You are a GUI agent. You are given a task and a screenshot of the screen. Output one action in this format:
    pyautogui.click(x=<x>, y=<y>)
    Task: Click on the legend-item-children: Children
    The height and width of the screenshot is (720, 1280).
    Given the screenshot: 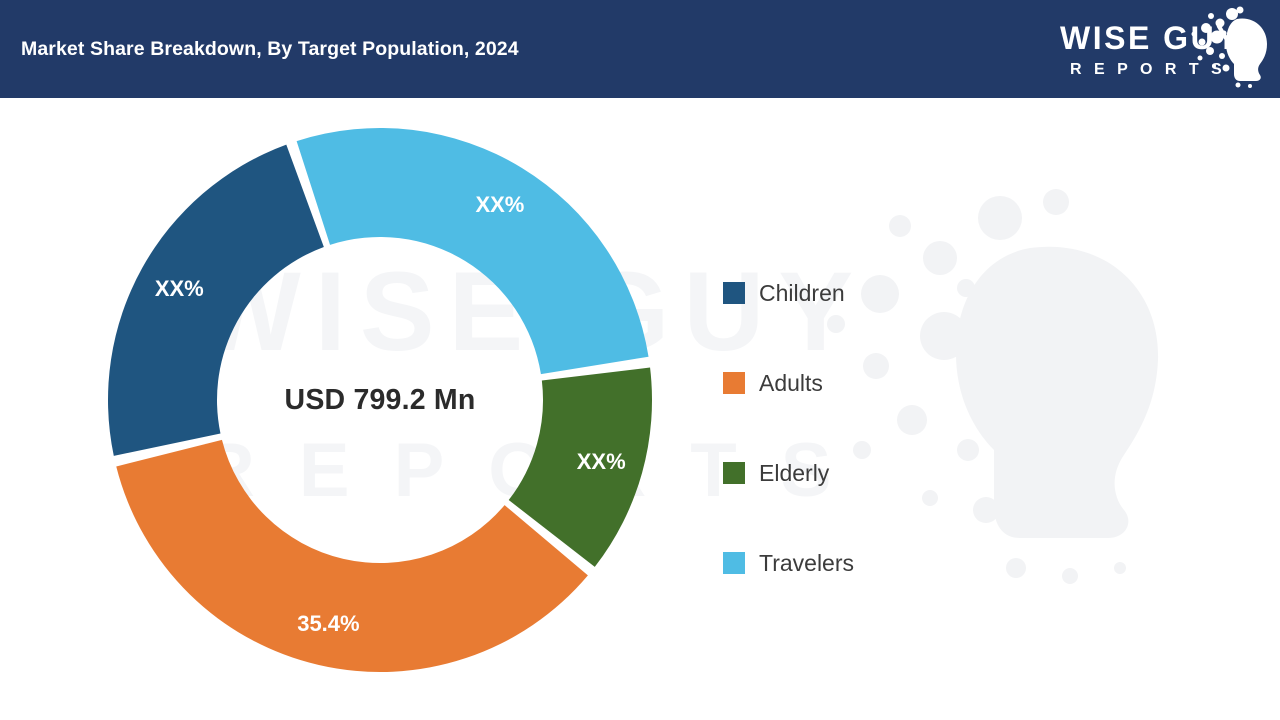 What is the action you would take?
    pyautogui.click(x=843, y=293)
    